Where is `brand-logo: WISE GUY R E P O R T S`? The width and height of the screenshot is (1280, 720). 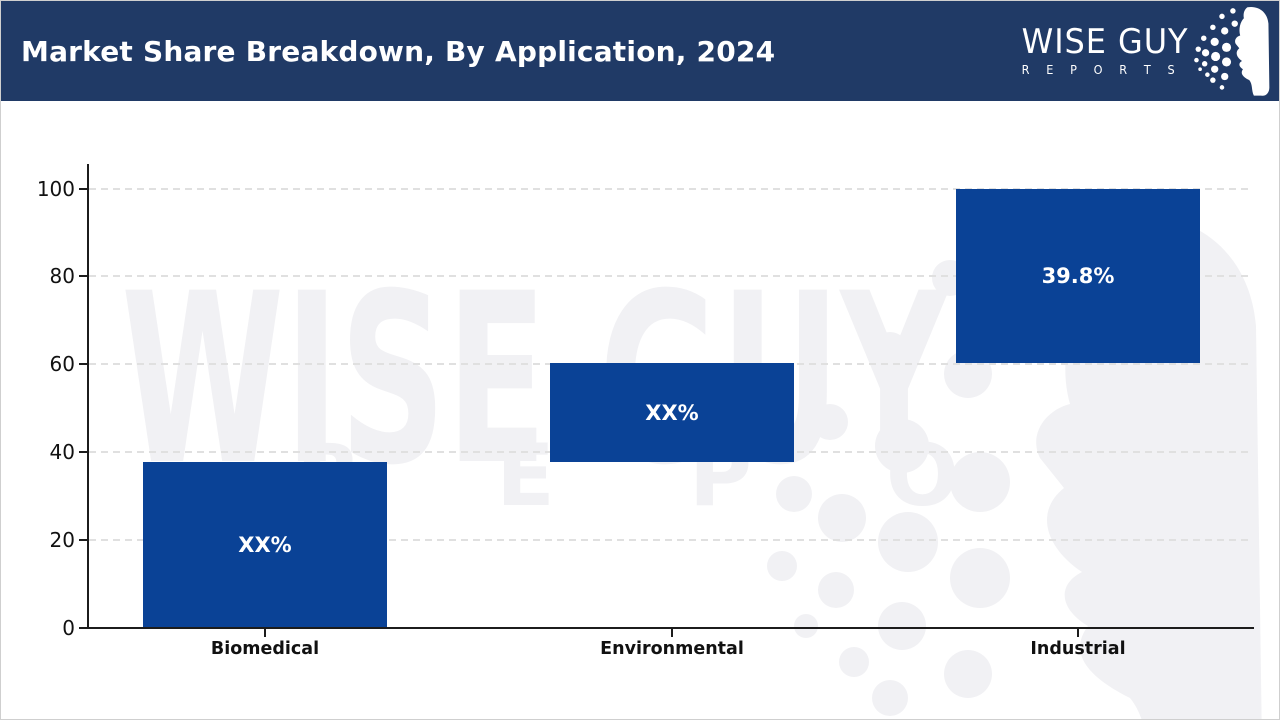 brand-logo: WISE GUY R E P O R T S is located at coordinates (1142, 51).